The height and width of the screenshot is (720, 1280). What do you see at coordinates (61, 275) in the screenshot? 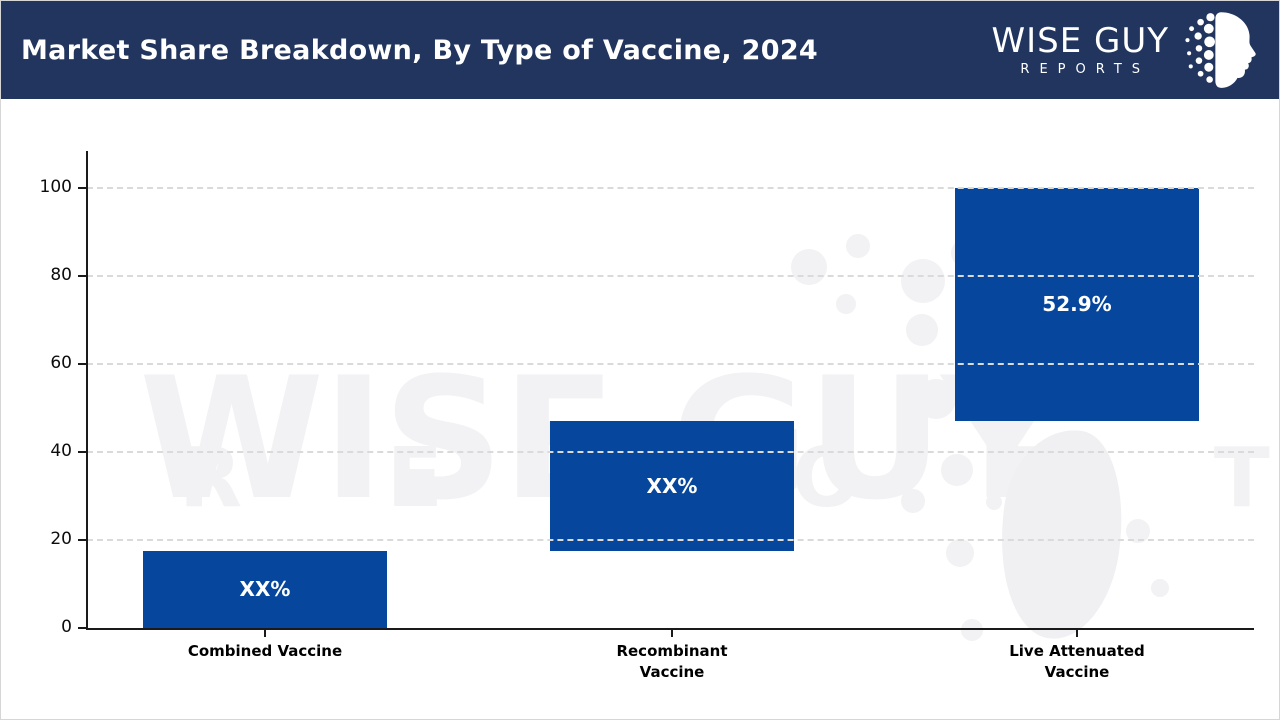
I see `y-tick-label-80: 80` at bounding box center [61, 275].